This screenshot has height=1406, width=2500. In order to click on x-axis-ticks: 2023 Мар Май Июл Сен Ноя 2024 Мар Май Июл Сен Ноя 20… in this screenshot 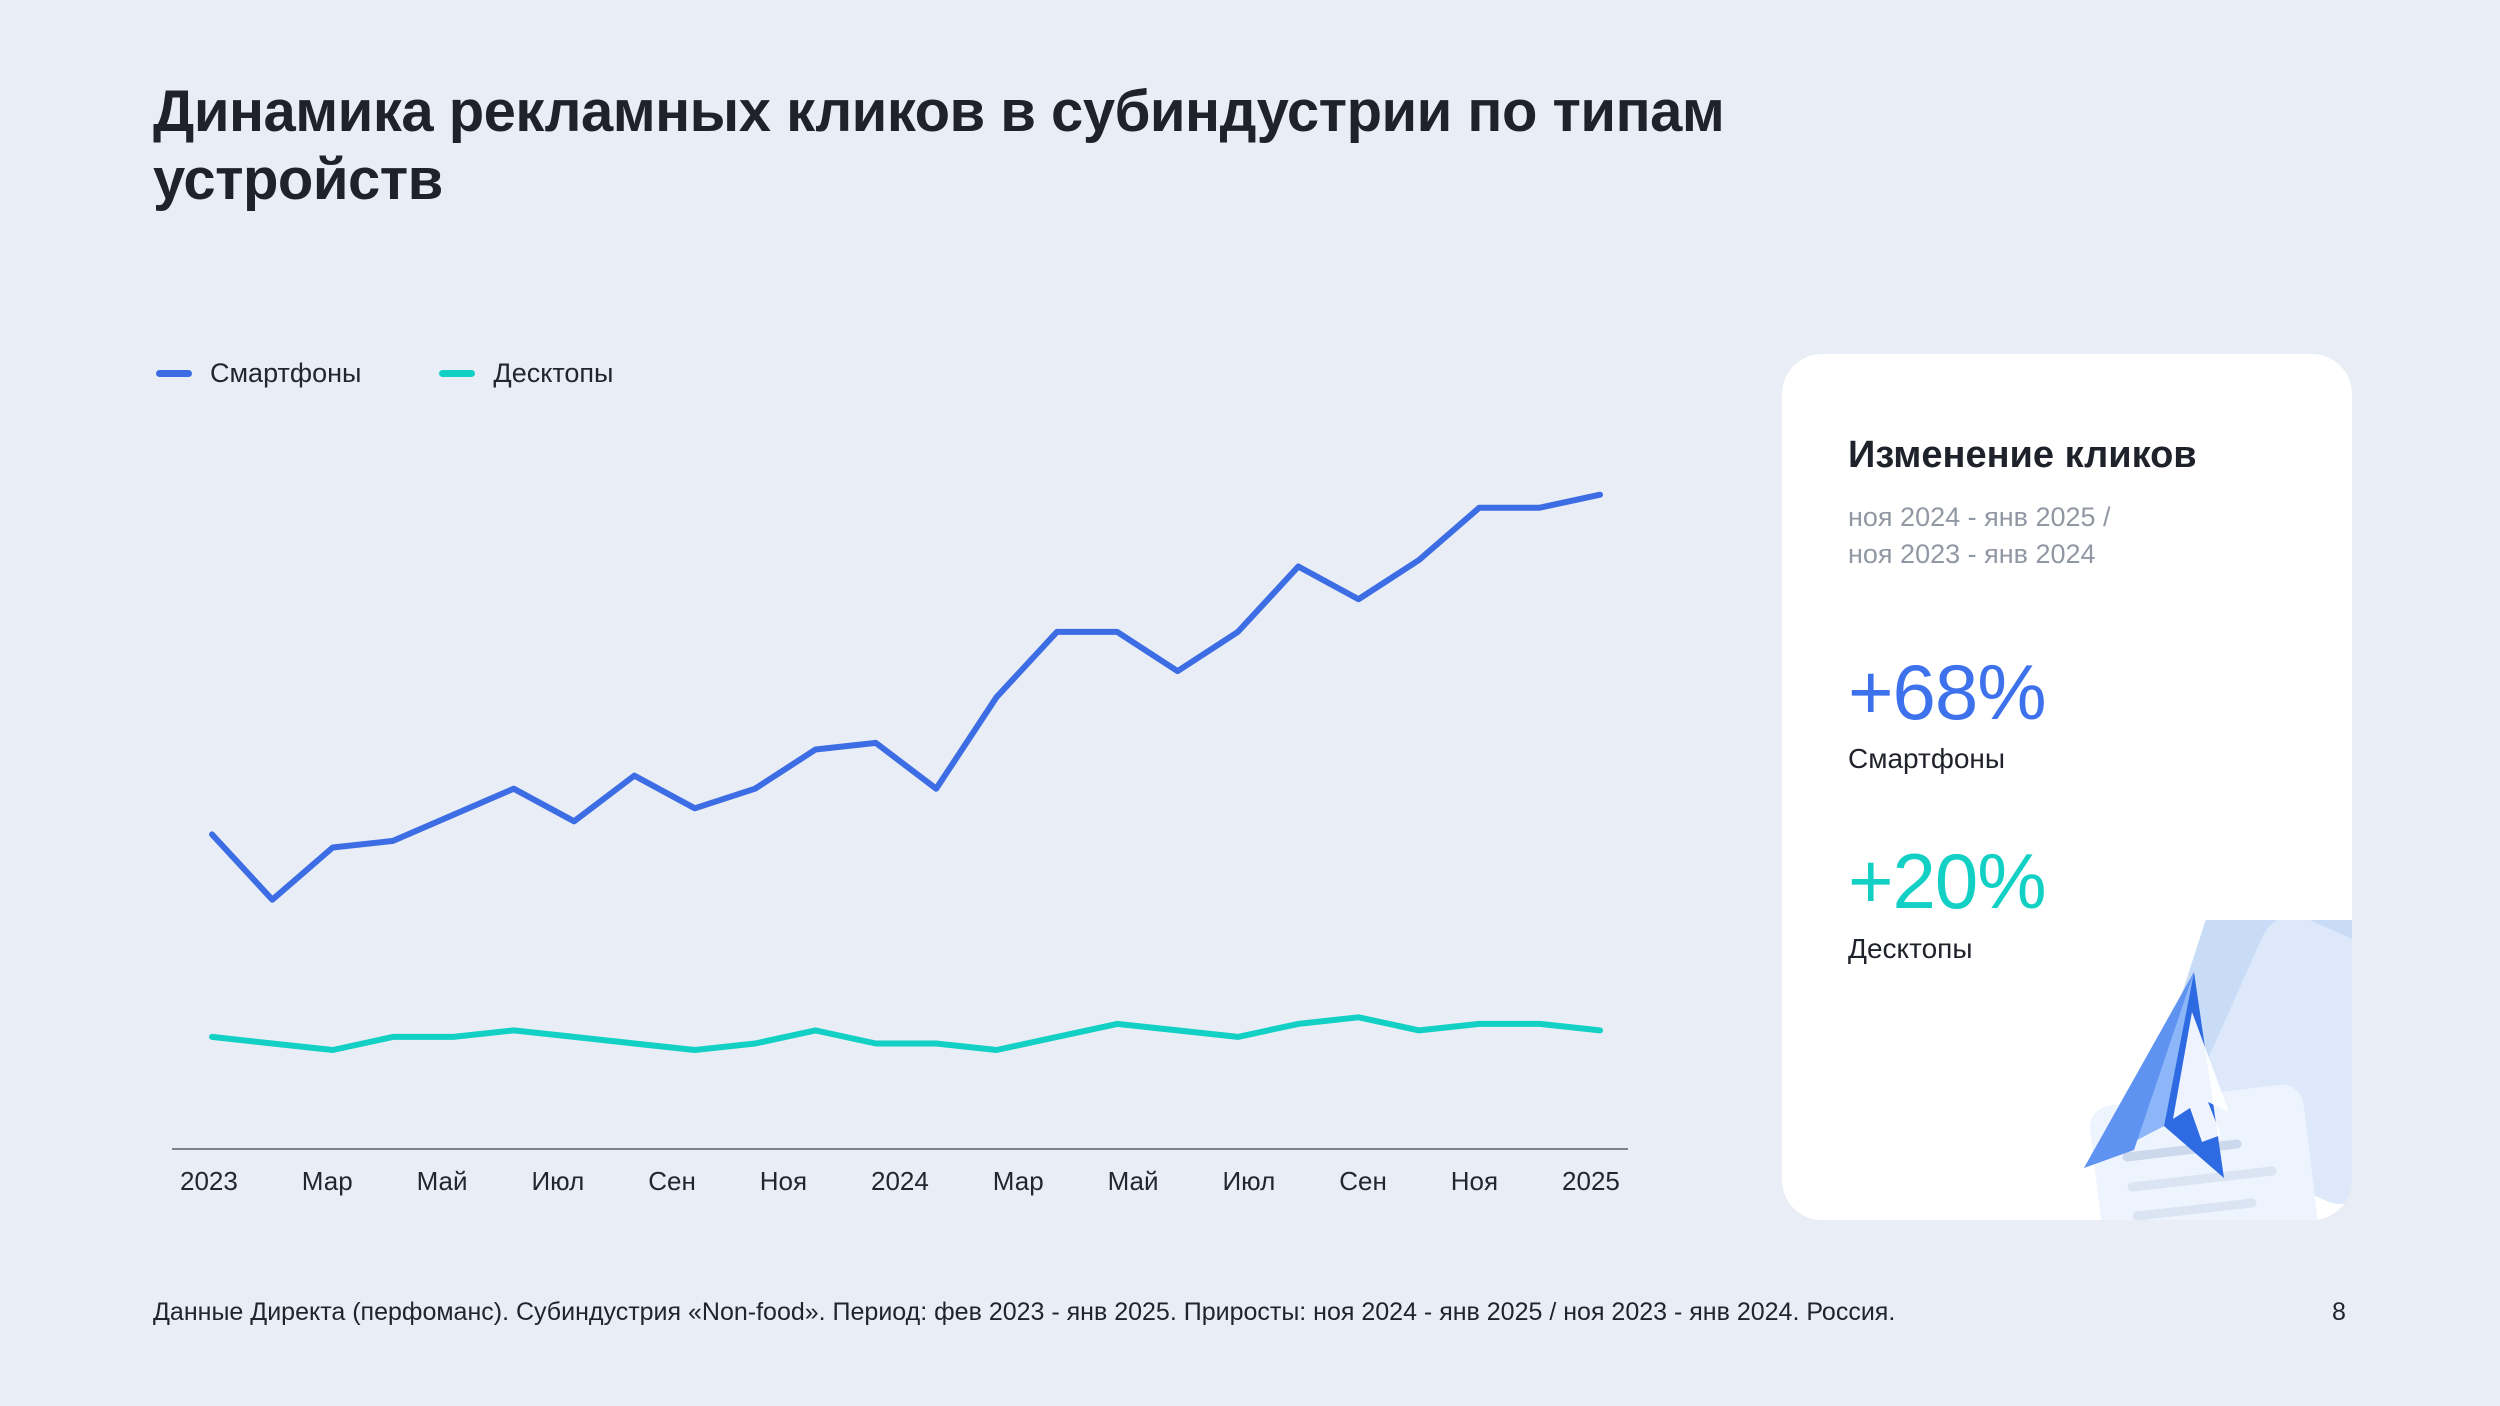, I will do `click(900, 1181)`.